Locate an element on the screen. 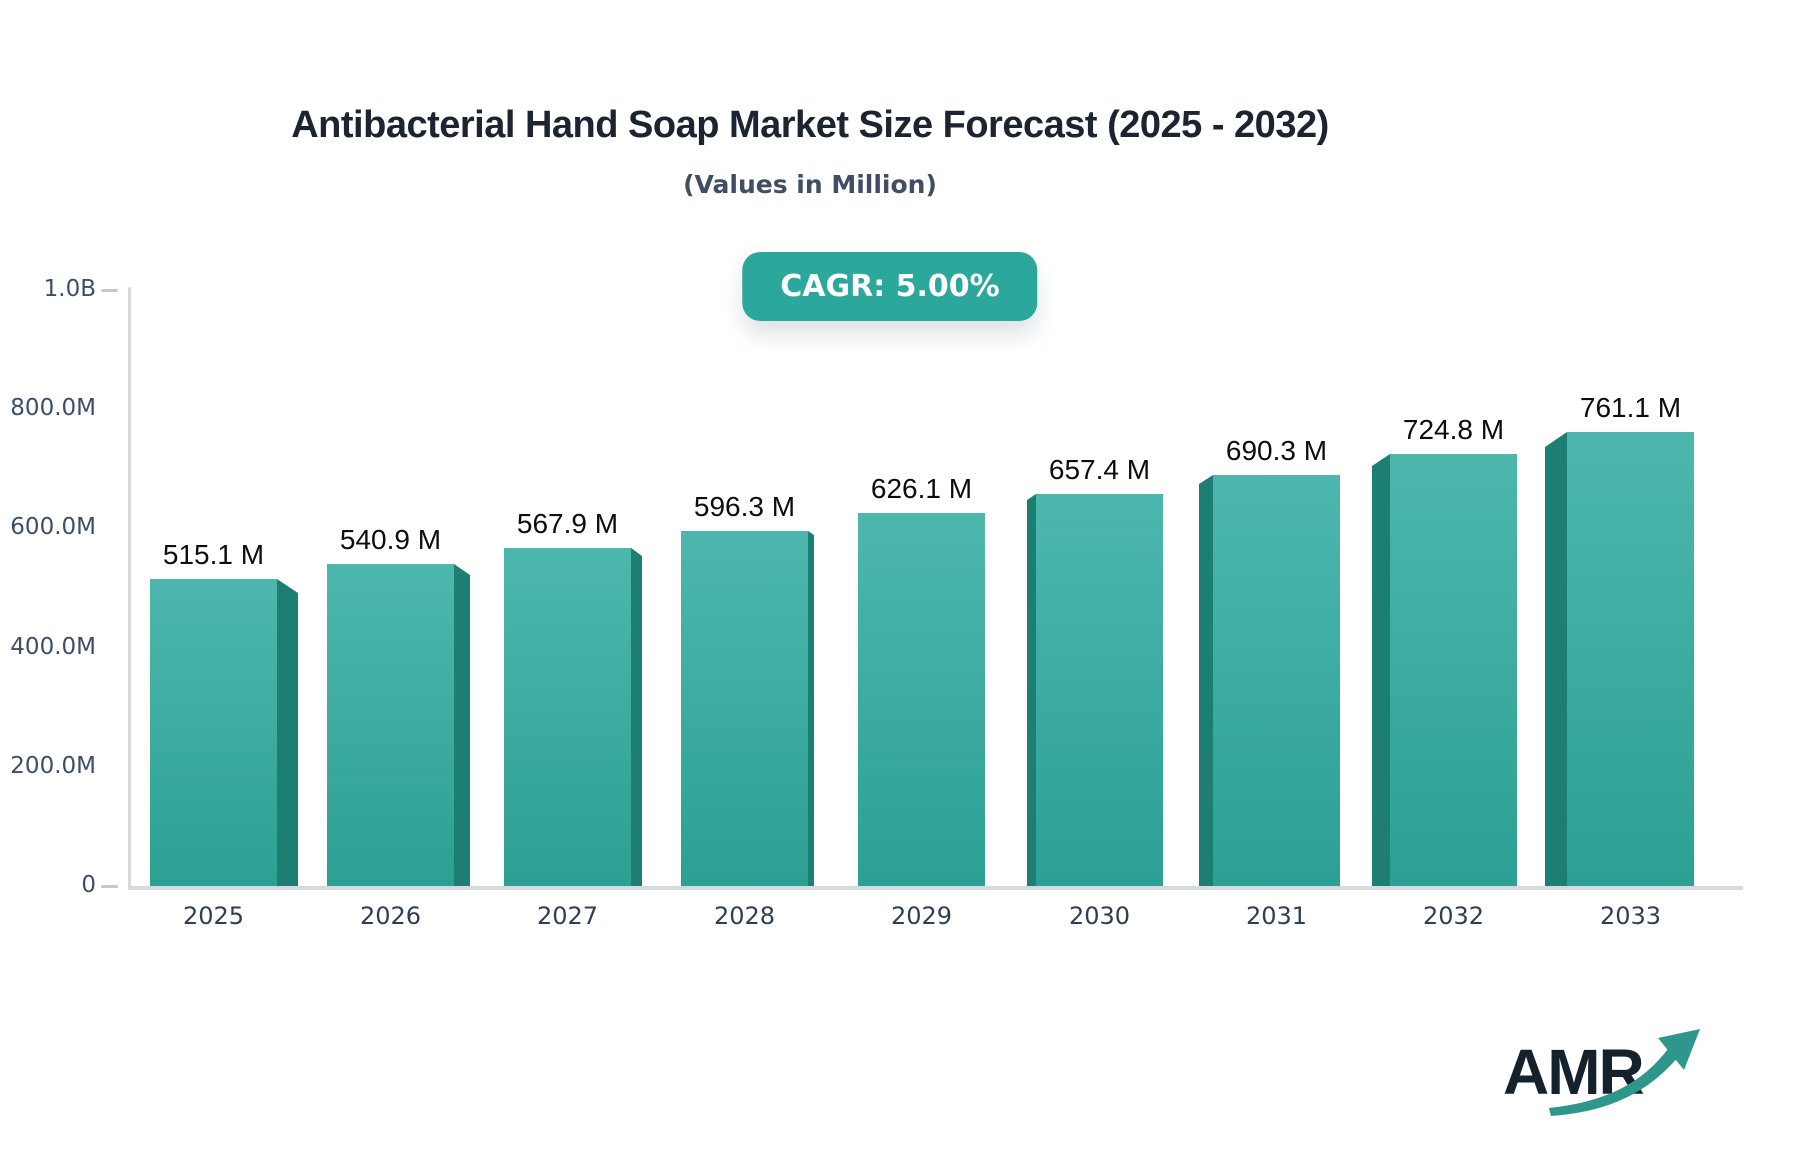  bar-2025 is located at coordinates (213, 732).